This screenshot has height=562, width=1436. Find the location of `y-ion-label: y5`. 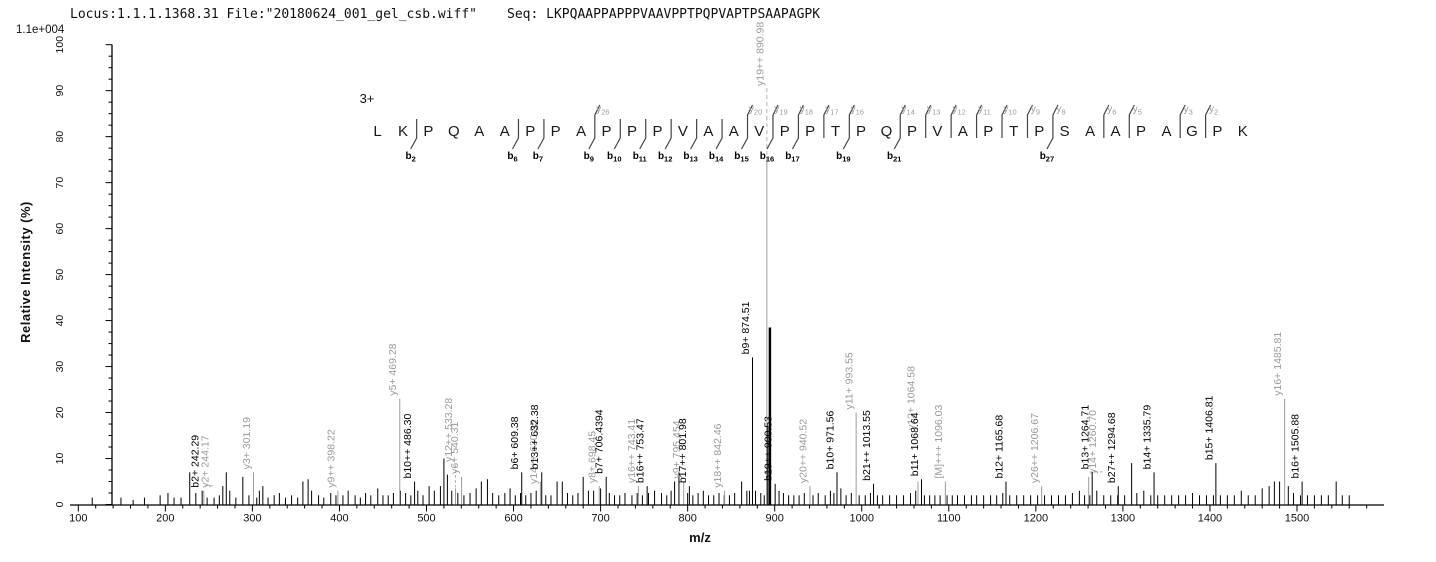

y-ion-label: y5 is located at coordinates (1137, 110).